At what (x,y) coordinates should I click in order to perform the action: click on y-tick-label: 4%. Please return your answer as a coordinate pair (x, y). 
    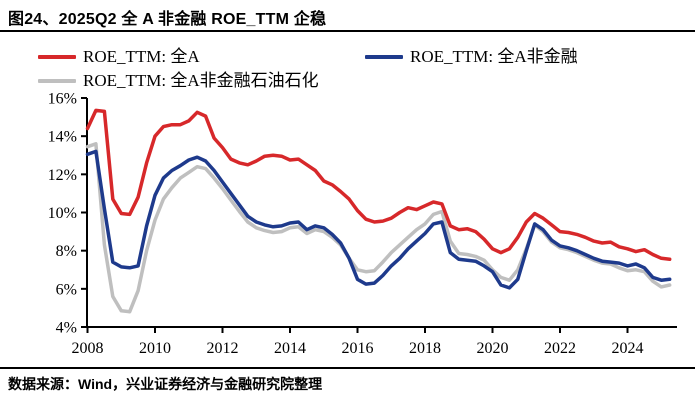
    Looking at the image, I should click on (66, 328).